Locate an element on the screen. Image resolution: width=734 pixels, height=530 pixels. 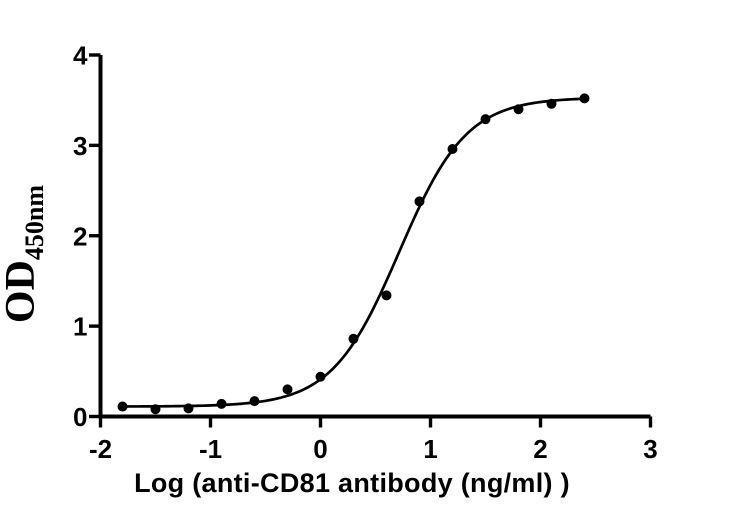
y-axis-title: OD450nm is located at coordinates (24, 254).